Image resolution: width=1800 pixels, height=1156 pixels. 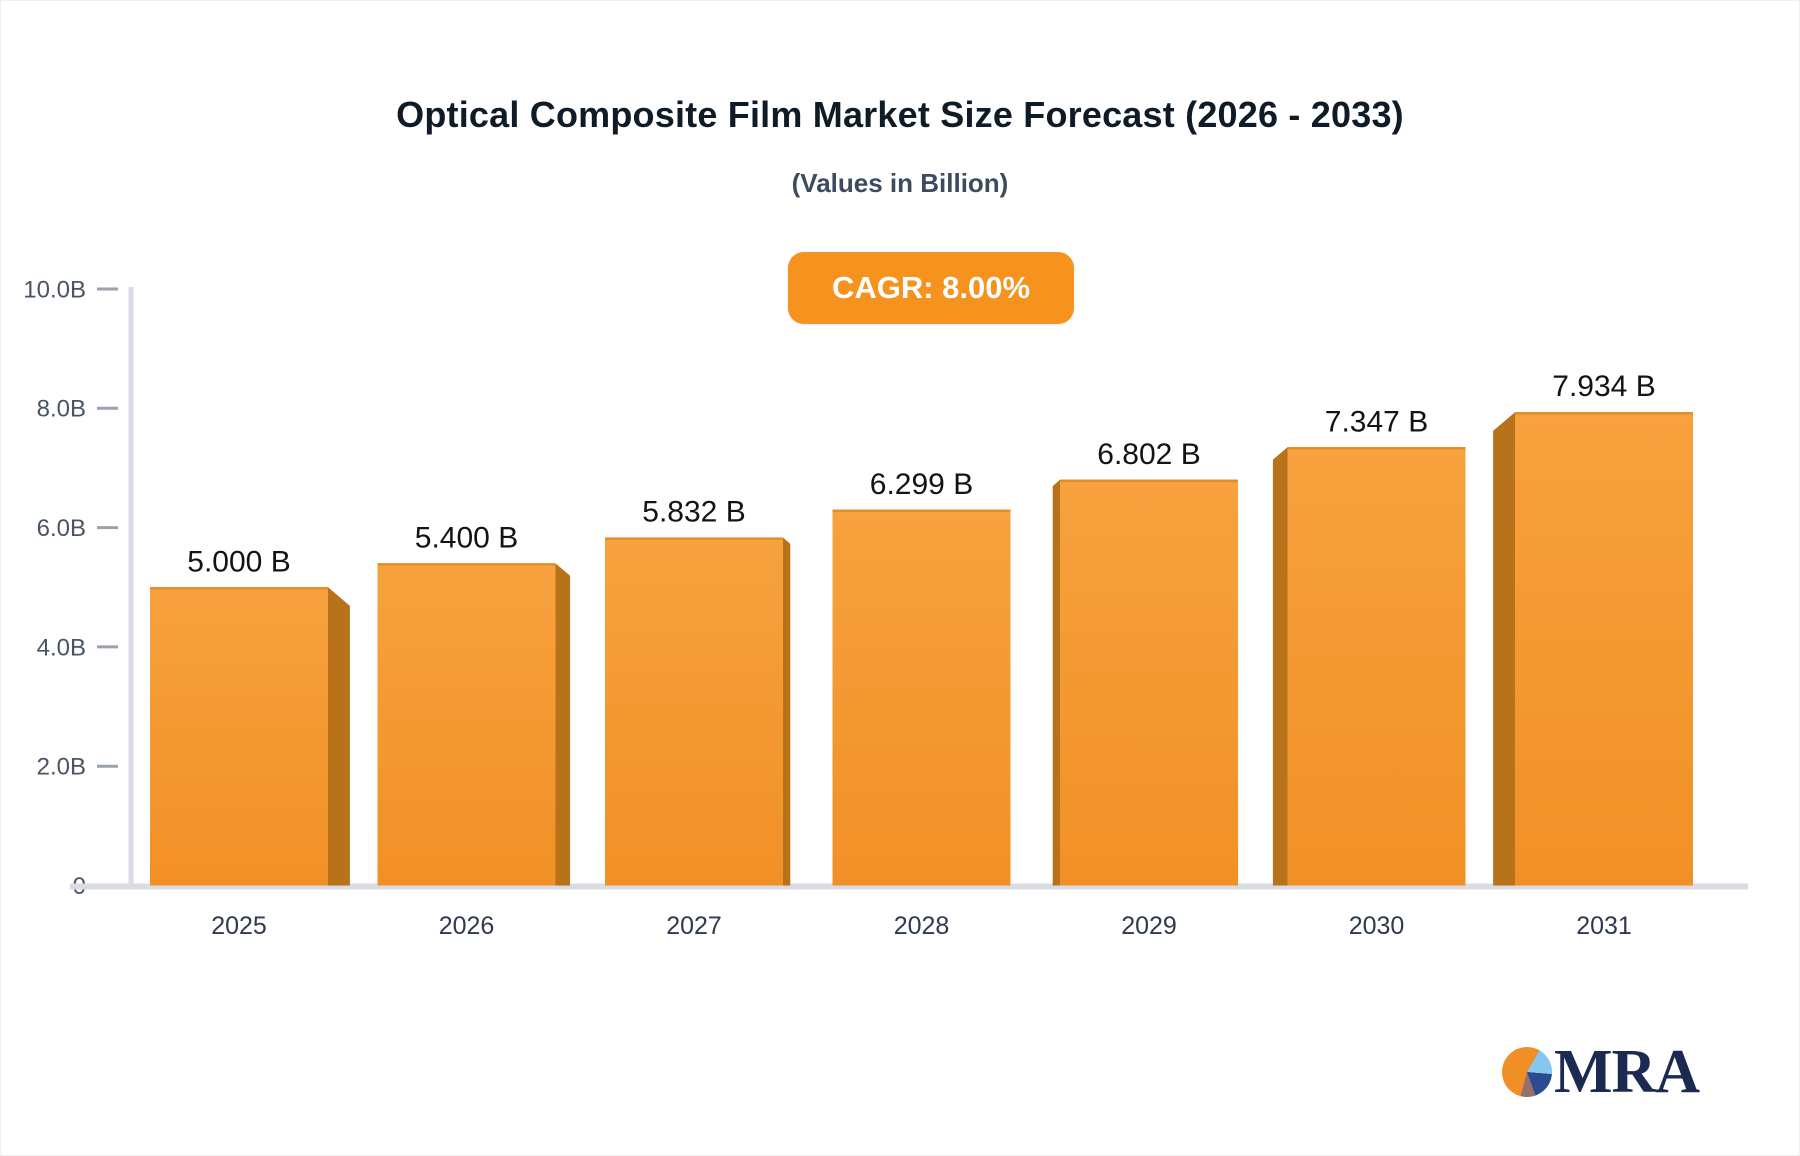 What do you see at coordinates (694, 926) in the screenshot?
I see `x-axis-label: 2027` at bounding box center [694, 926].